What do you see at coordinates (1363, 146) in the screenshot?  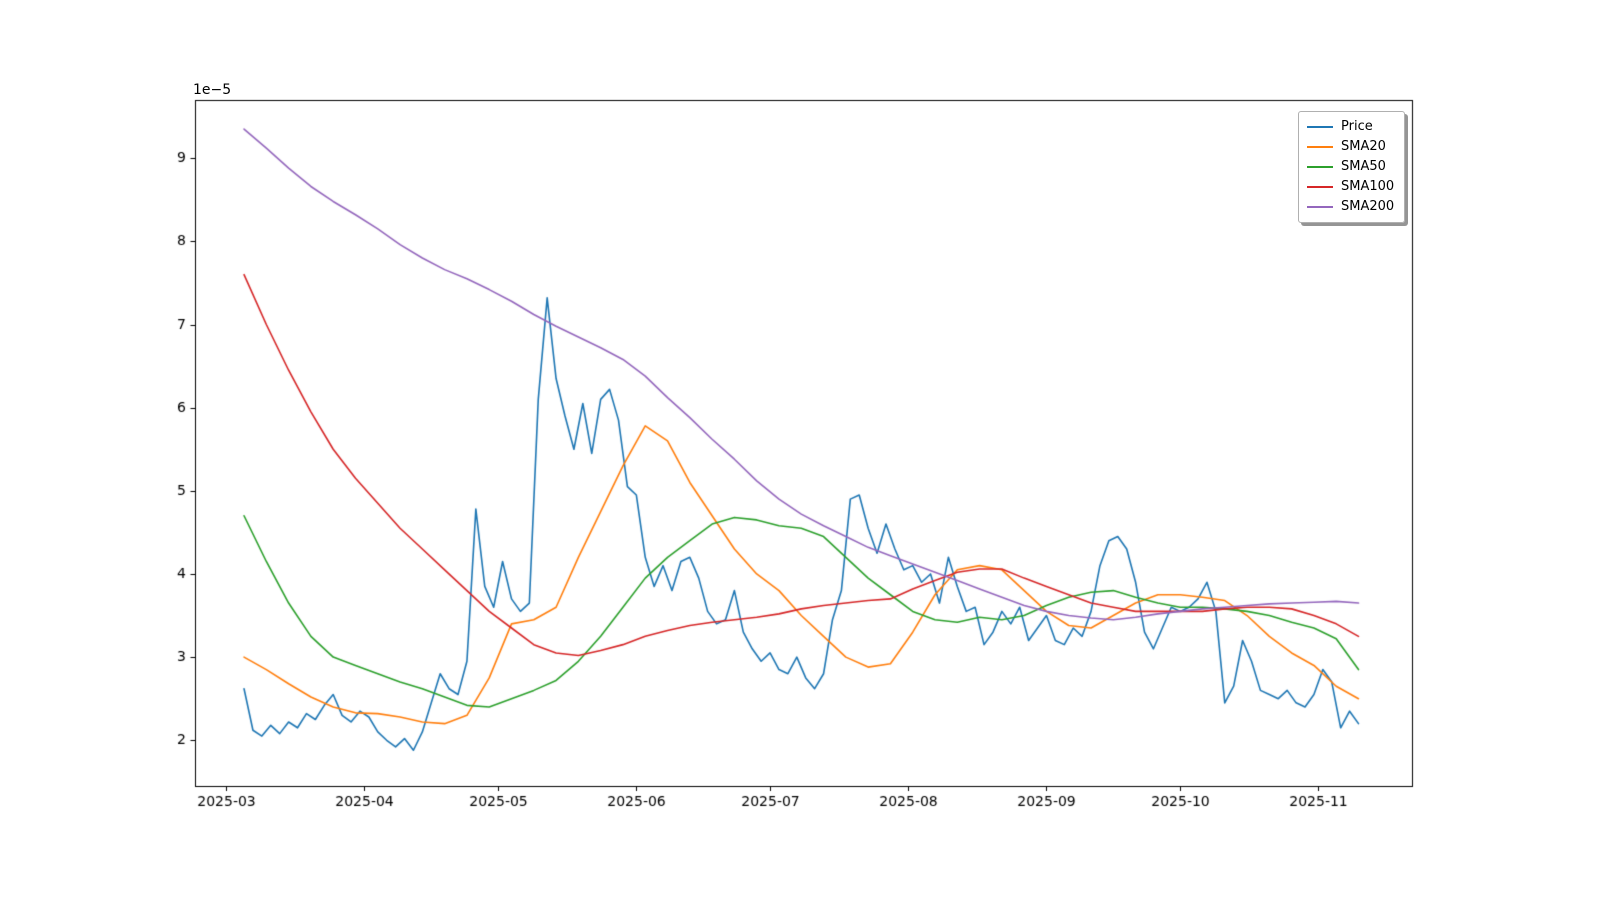 I see `legend-label: SMA20` at bounding box center [1363, 146].